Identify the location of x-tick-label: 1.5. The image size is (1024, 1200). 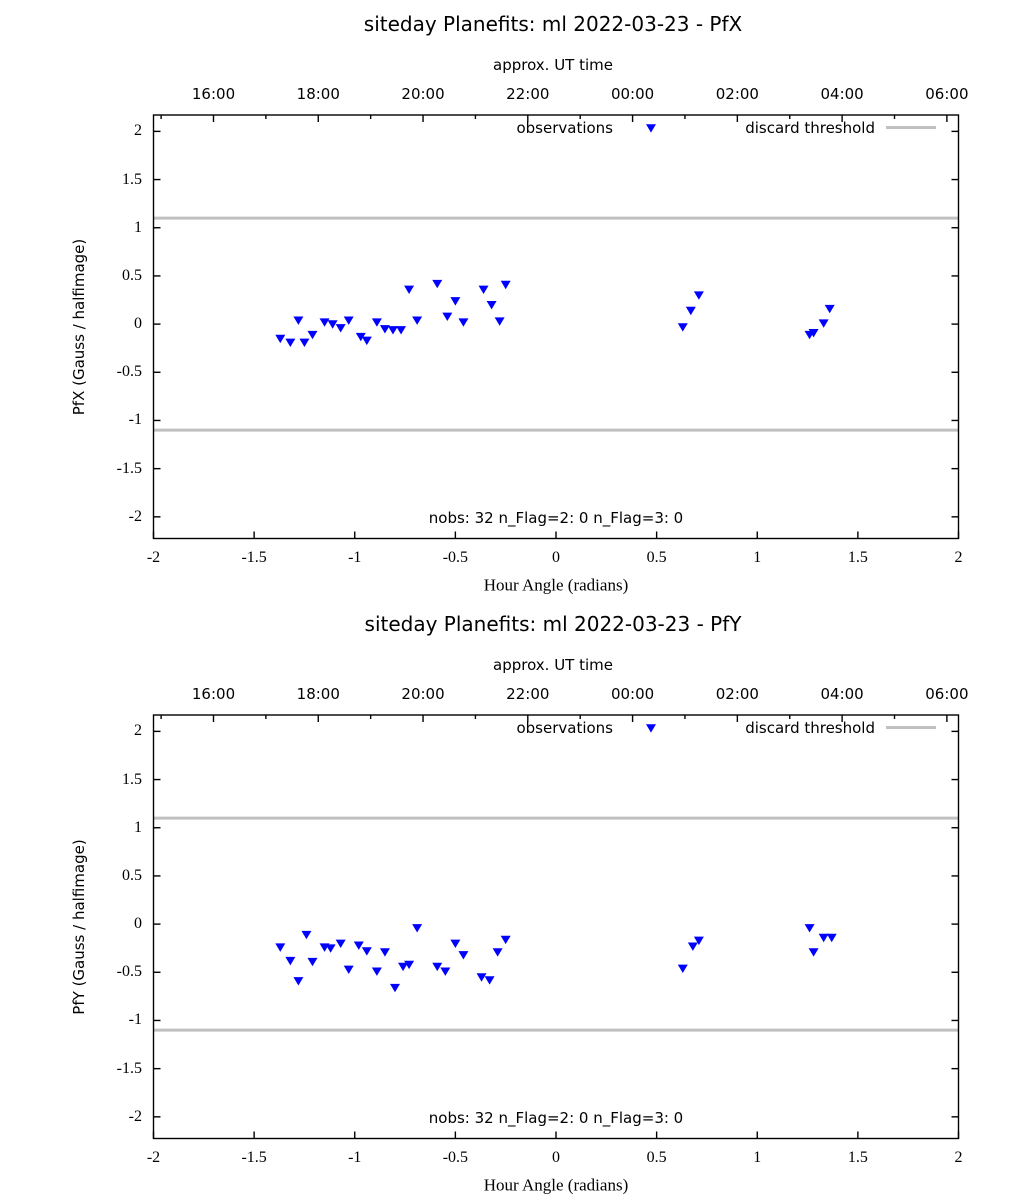
(857, 1158).